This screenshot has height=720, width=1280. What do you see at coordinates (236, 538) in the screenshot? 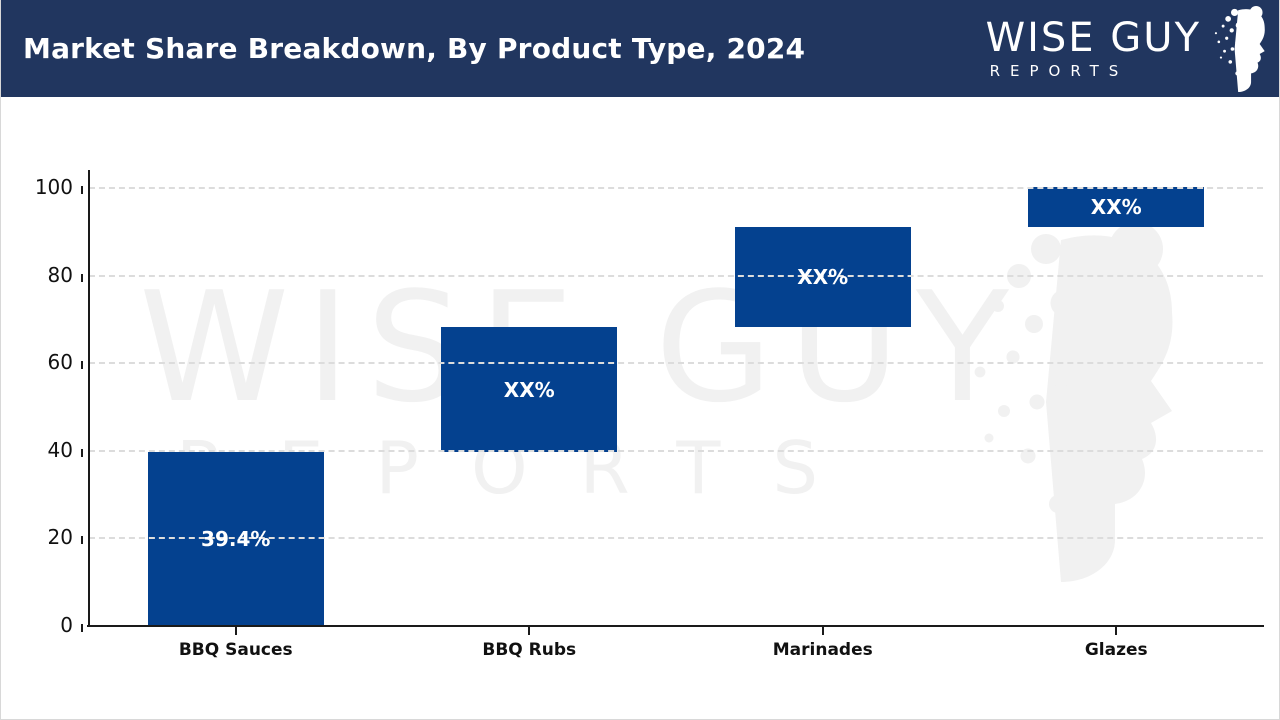
I see `bar-value-label: 39.4%` at bounding box center [236, 538].